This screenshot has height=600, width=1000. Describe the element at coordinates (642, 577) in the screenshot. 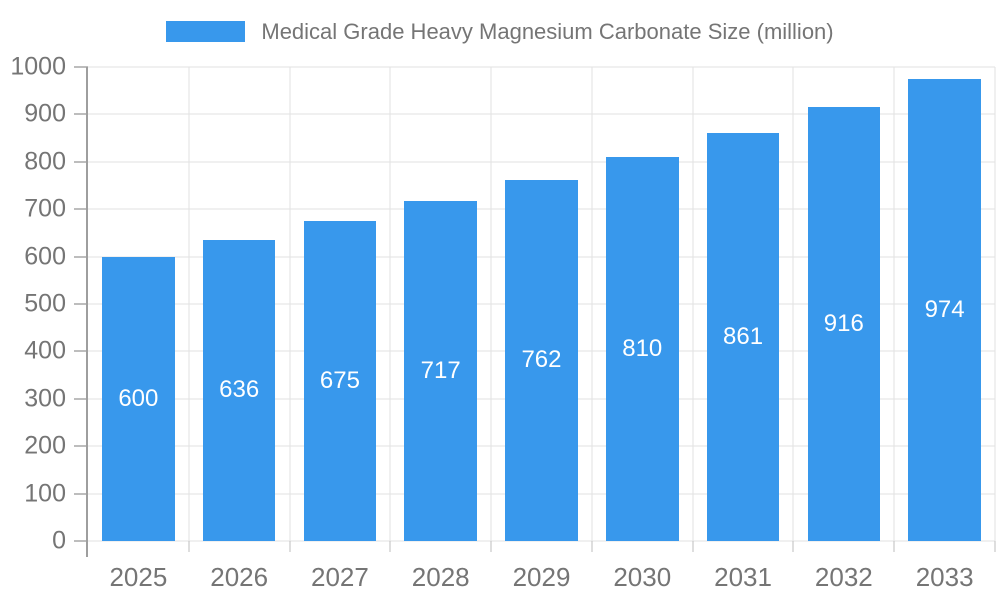

I see `x-tick-label: 2030` at that location.